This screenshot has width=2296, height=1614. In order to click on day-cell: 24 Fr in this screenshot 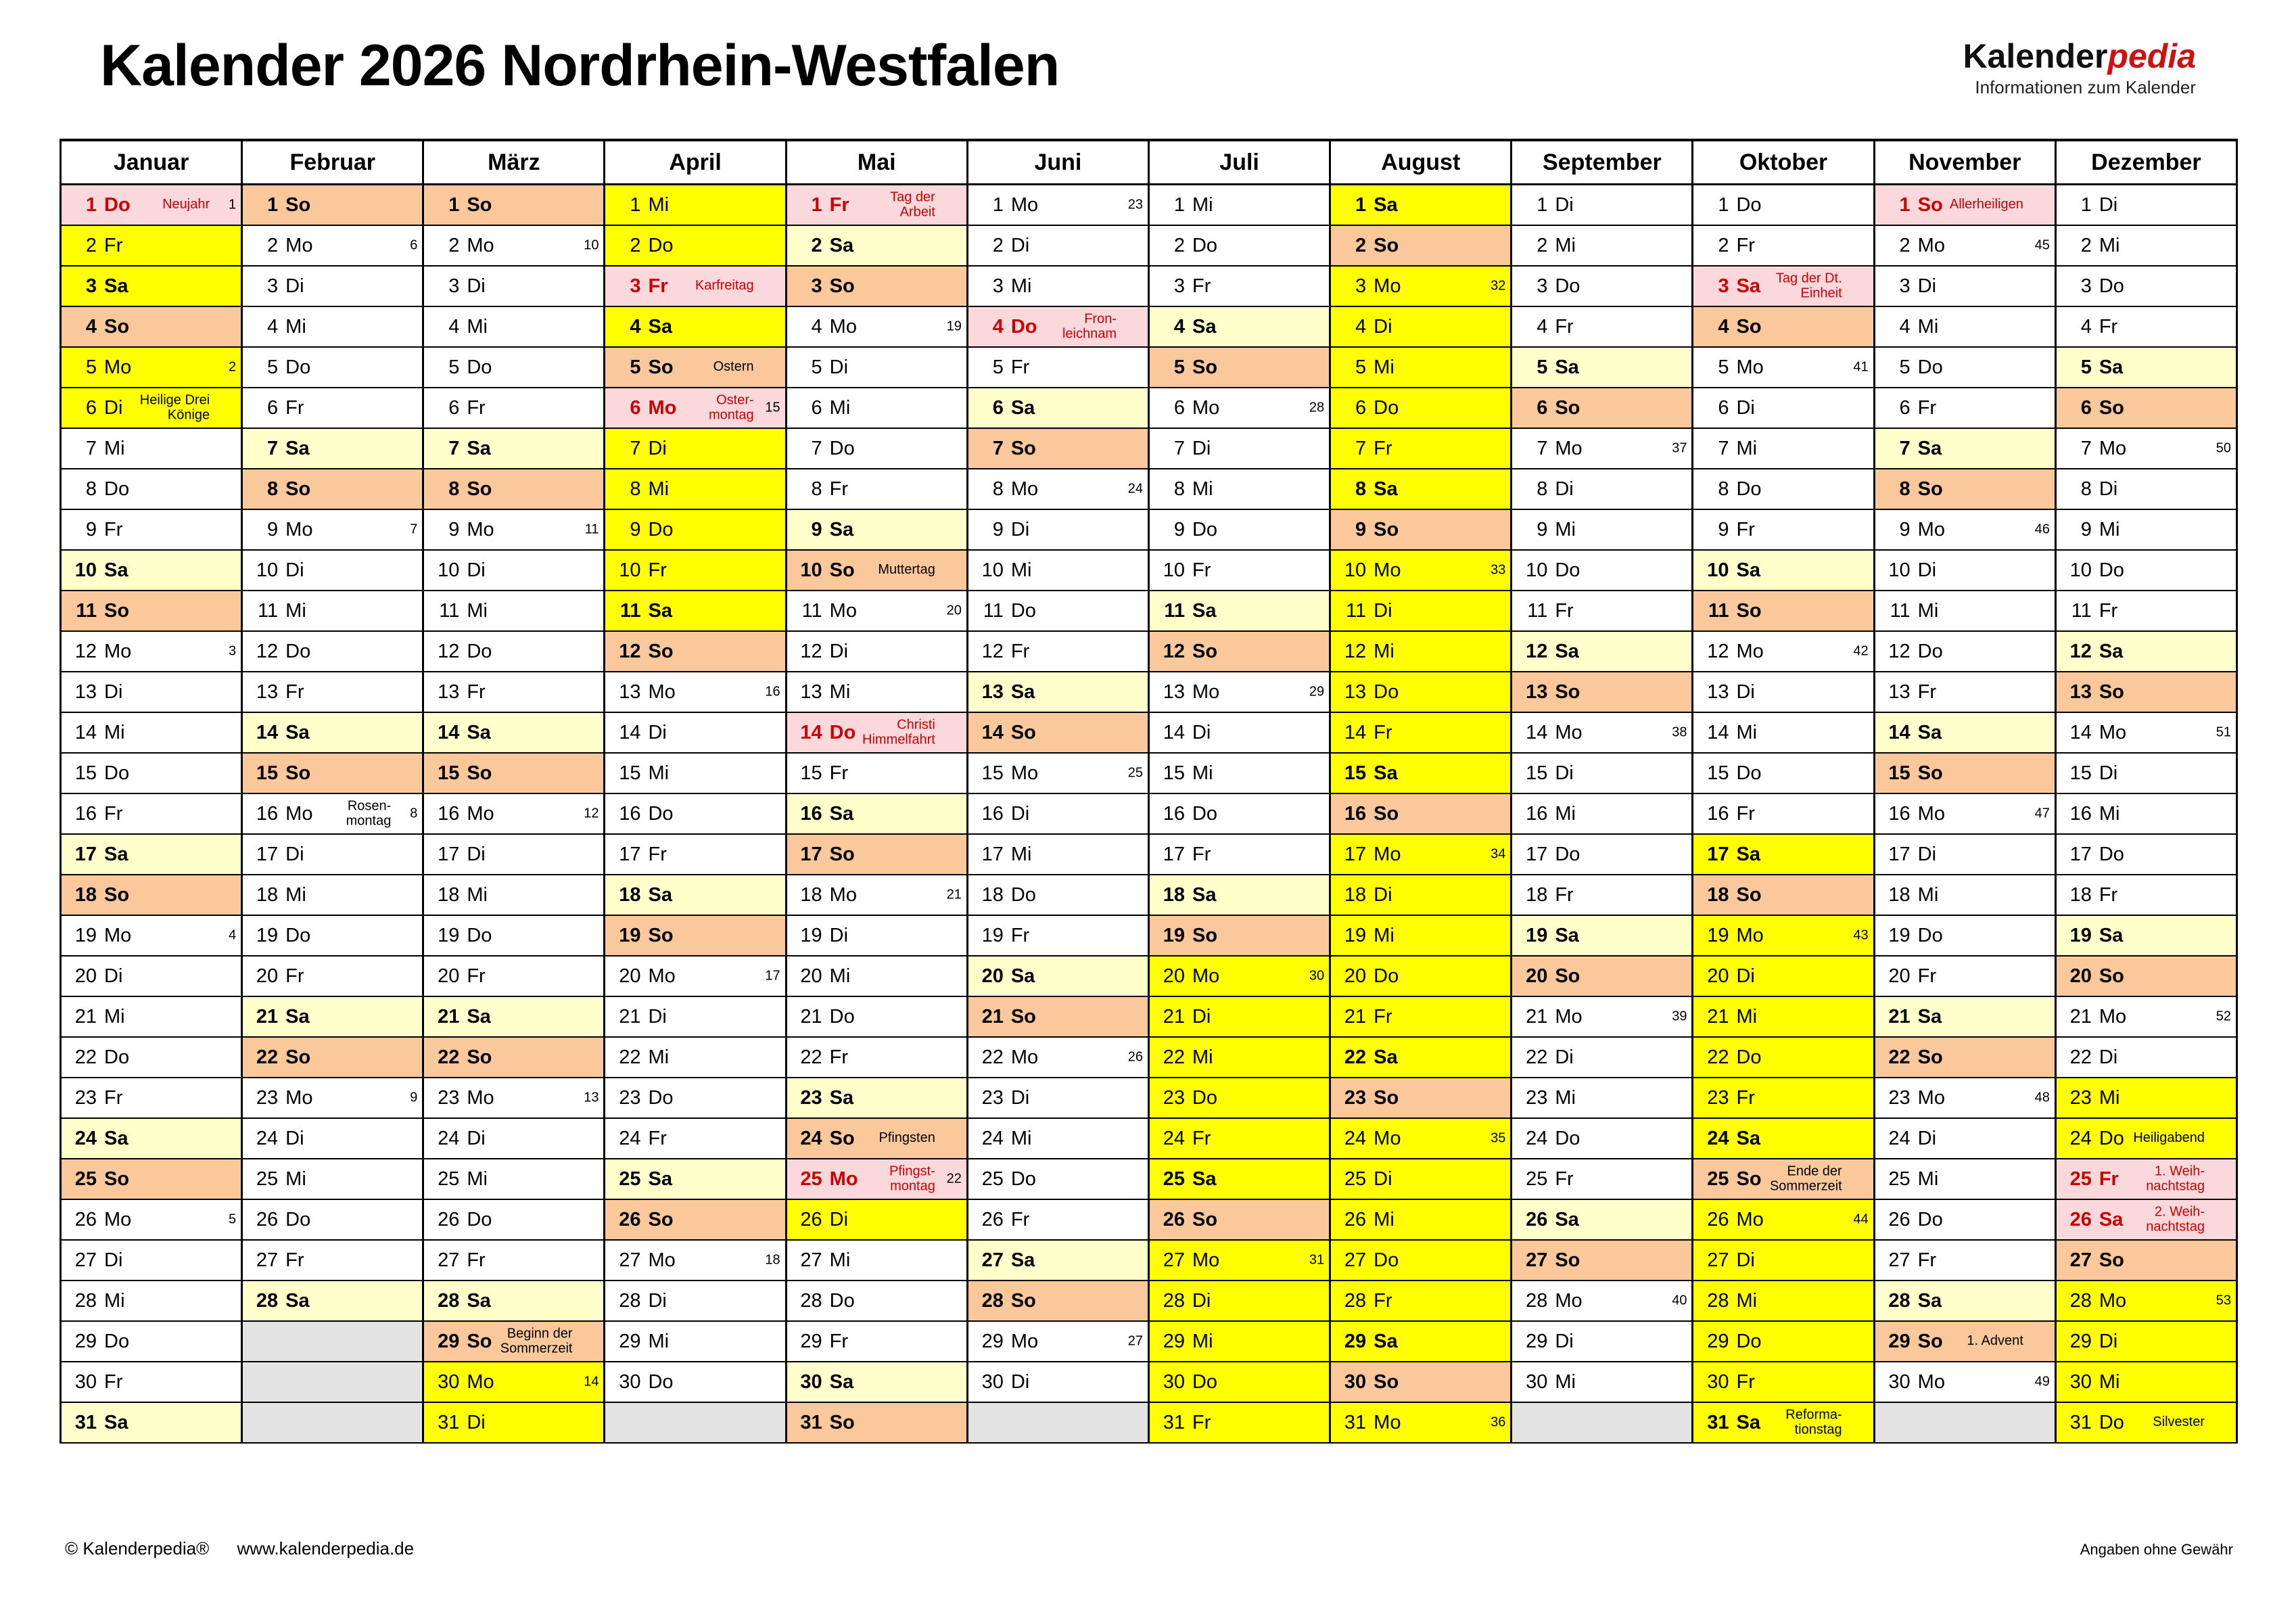, I will do `click(1240, 1139)`.